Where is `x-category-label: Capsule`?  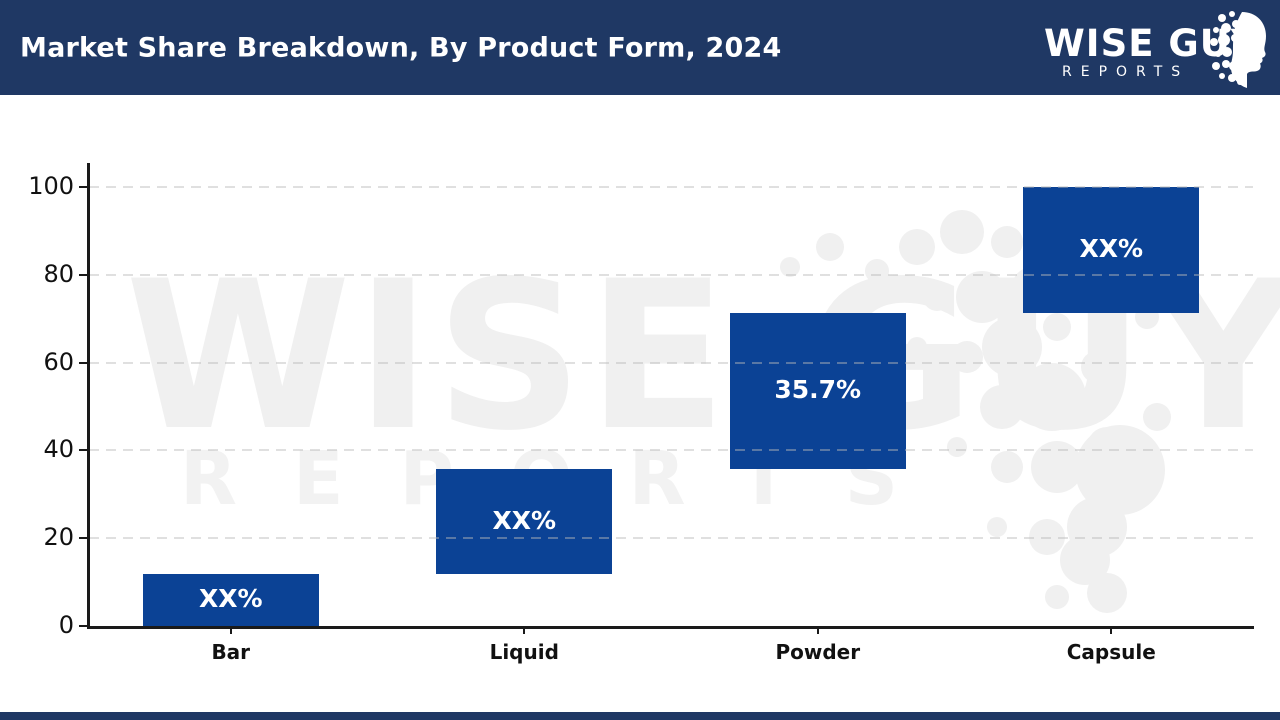 x-category-label: Capsule is located at coordinates (1111, 652).